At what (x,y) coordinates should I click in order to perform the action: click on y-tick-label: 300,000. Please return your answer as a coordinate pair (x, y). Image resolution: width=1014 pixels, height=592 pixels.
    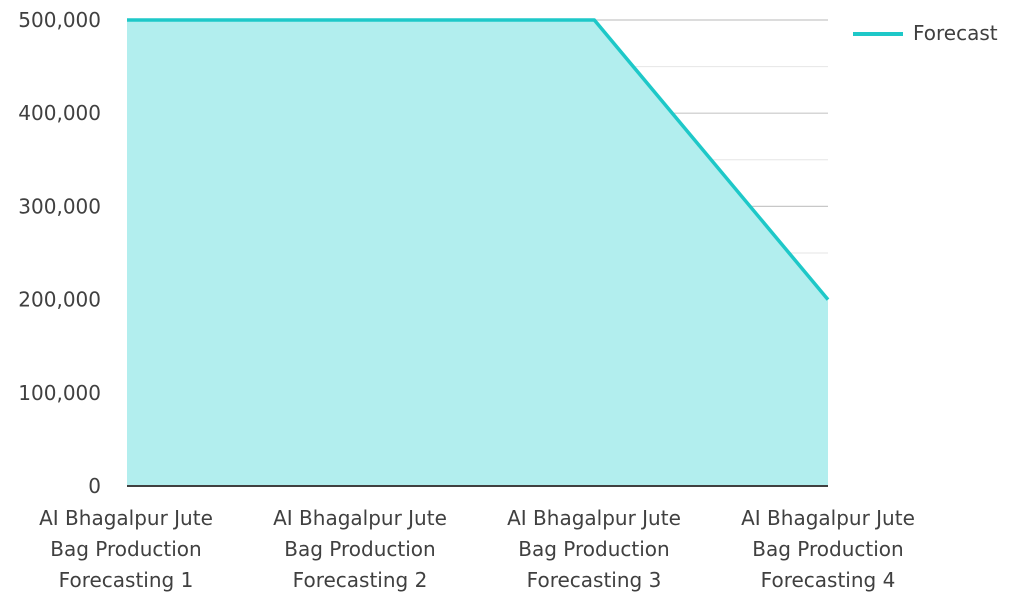
    Looking at the image, I should click on (59, 206).